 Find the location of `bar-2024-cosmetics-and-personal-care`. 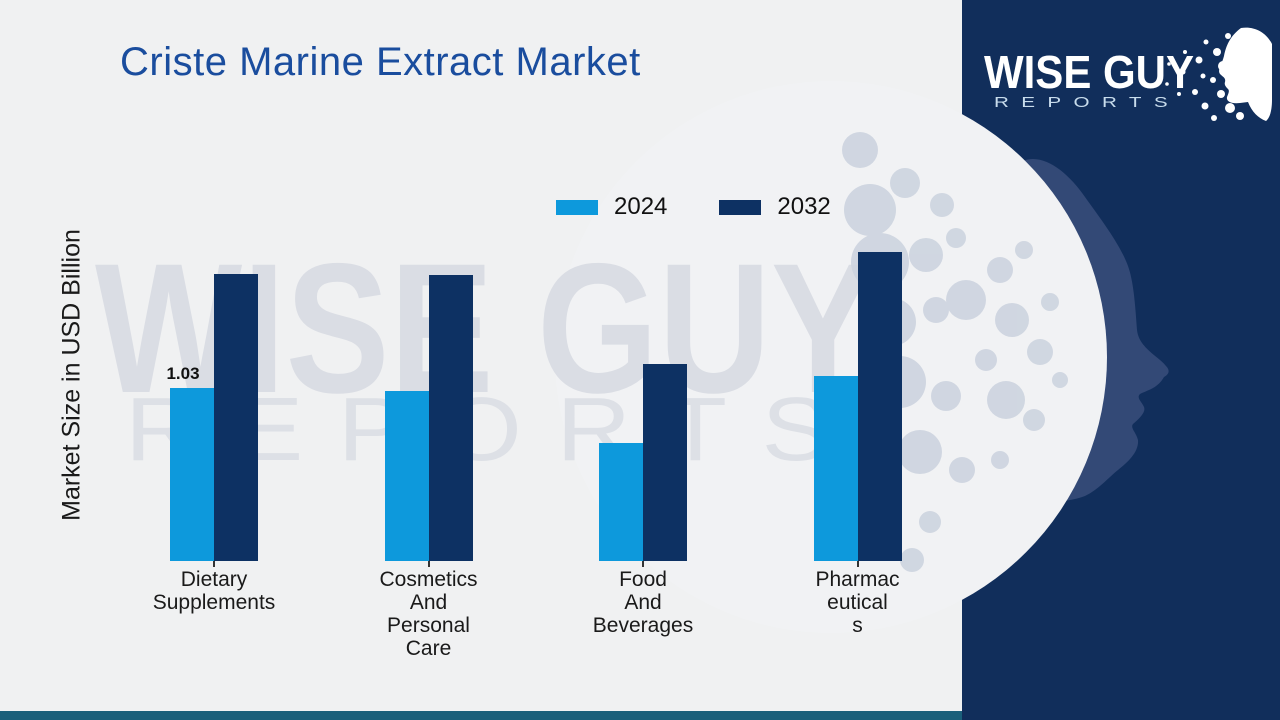

bar-2024-cosmetics-and-personal-care is located at coordinates (406, 476).